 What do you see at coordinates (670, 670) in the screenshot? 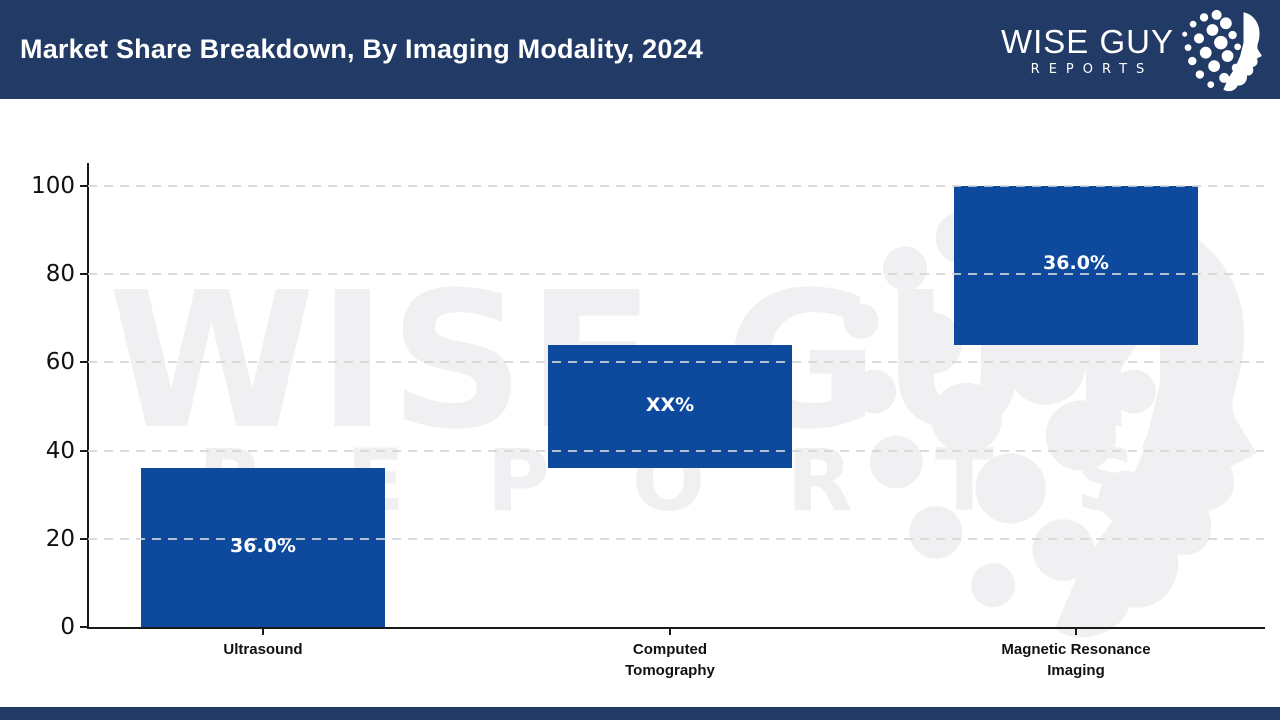
I see `x-category-label-line: Tomography` at bounding box center [670, 670].